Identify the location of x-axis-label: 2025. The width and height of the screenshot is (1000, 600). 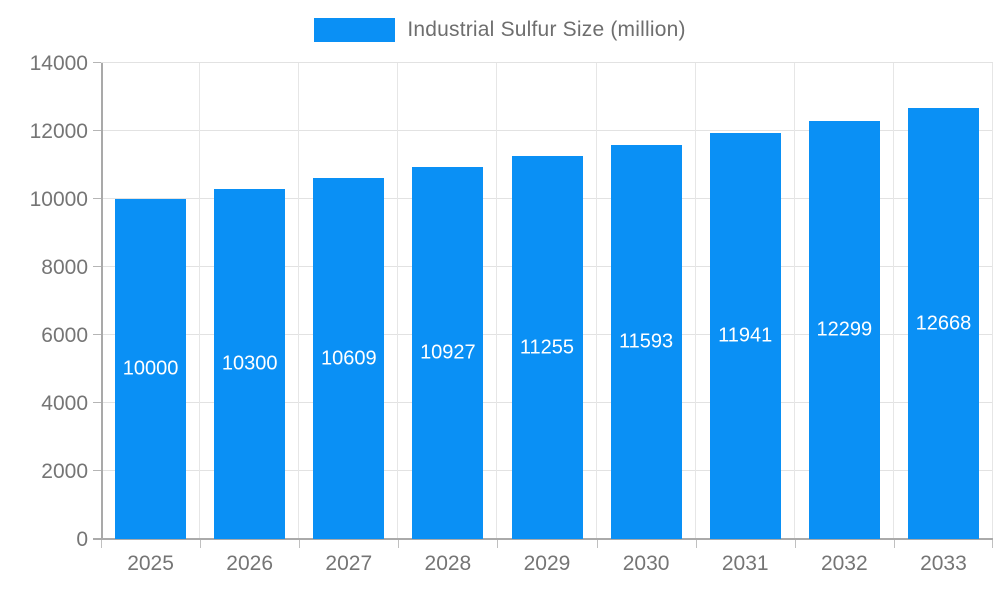
(150, 563).